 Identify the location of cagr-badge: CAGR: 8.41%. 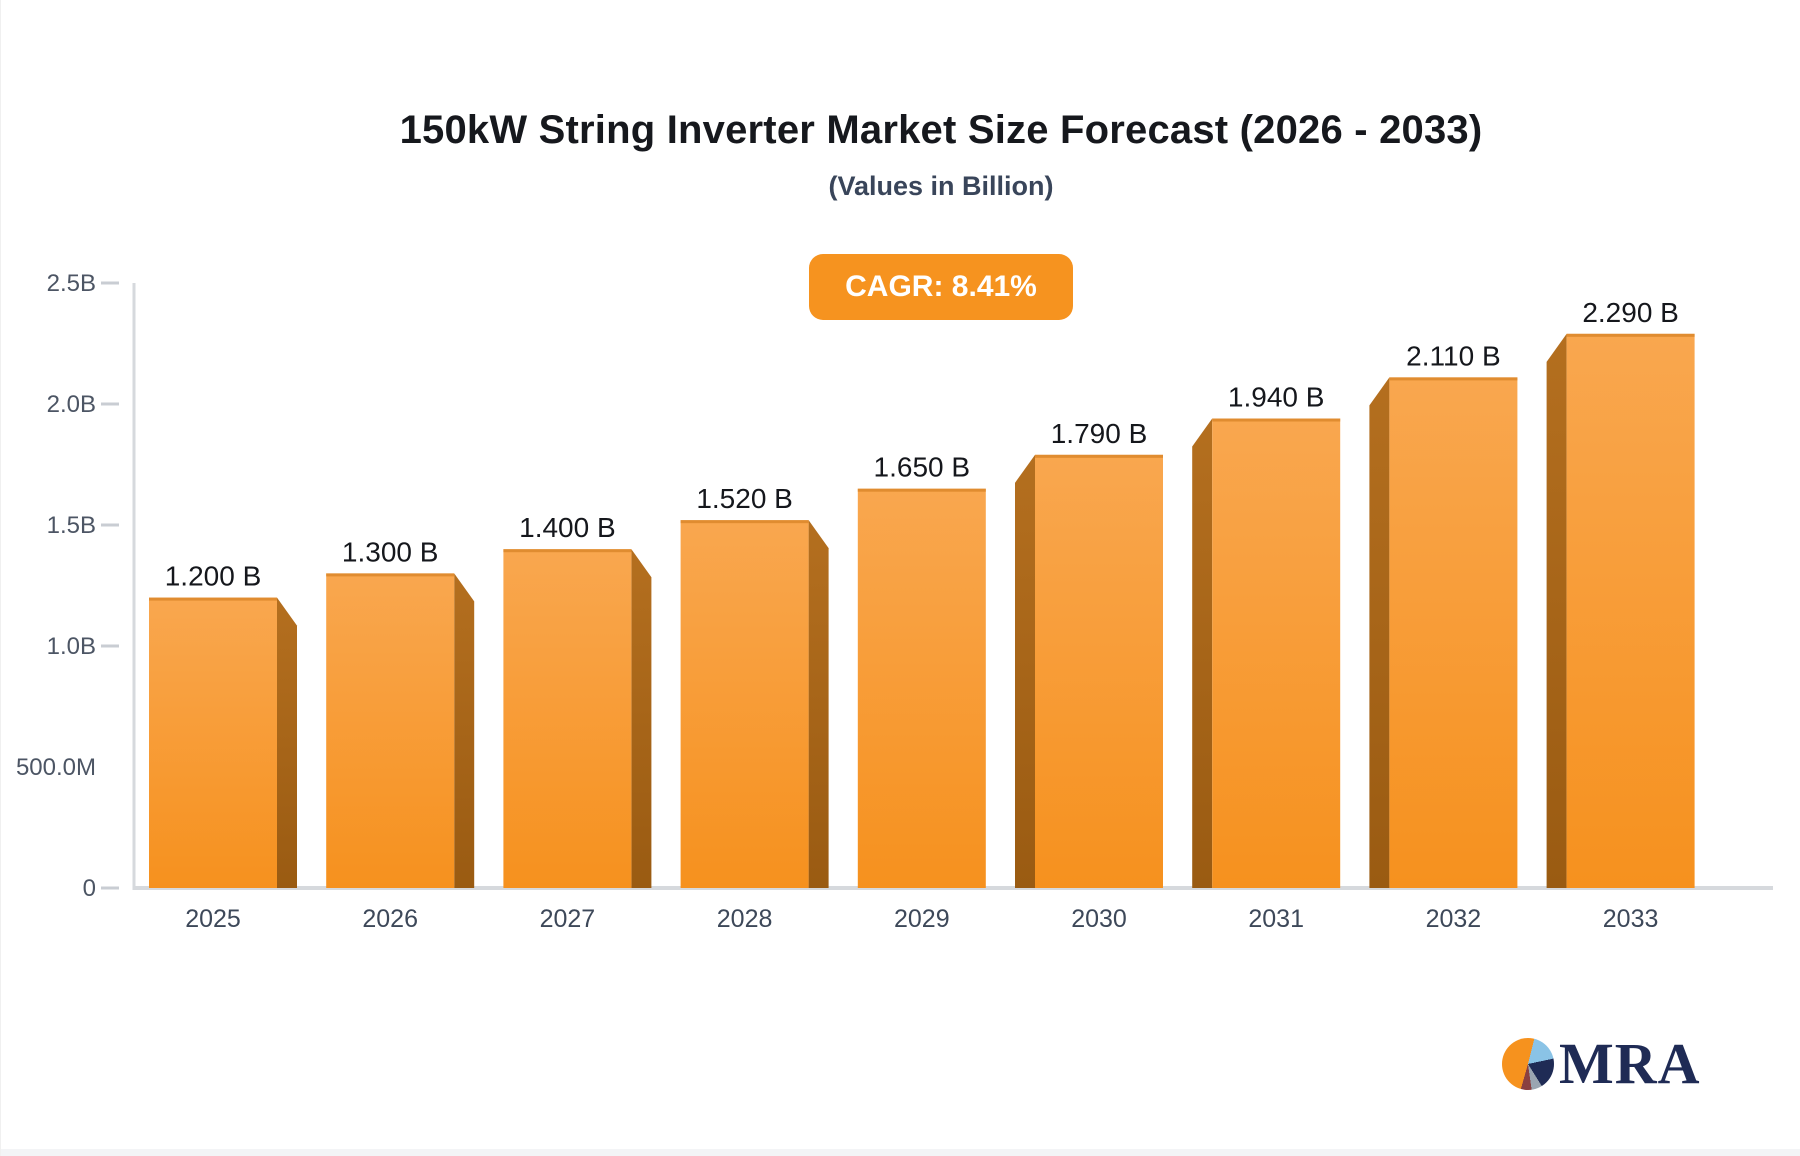
(941, 287).